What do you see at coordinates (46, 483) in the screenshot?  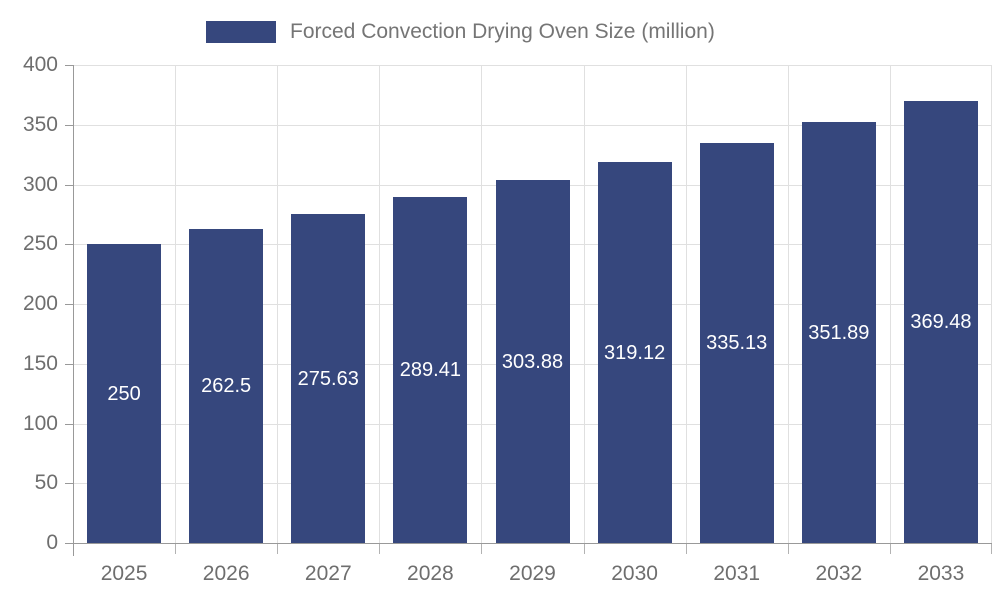 I see `y-tick-label: 50` at bounding box center [46, 483].